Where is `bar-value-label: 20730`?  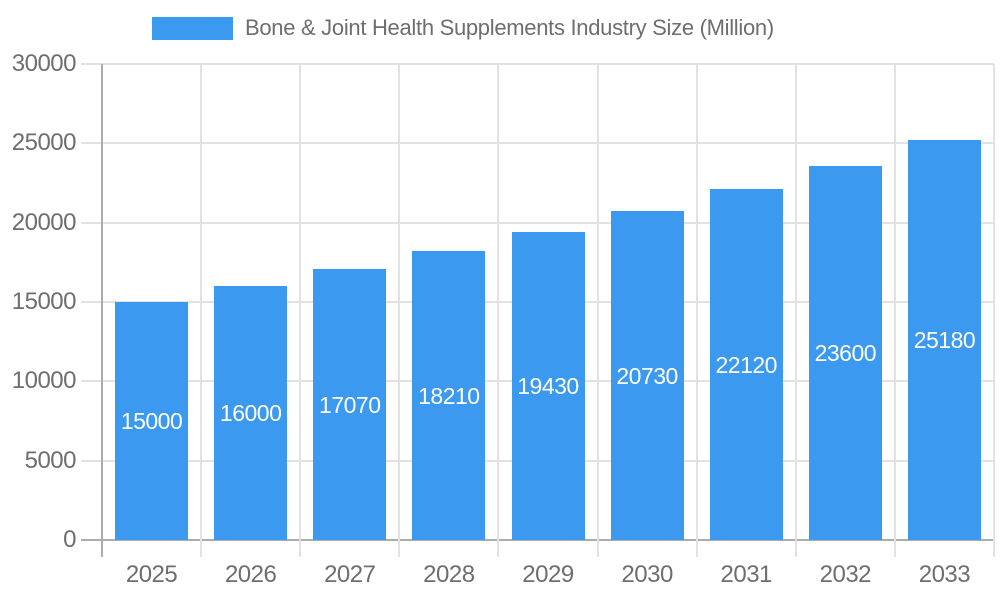
bar-value-label: 20730 is located at coordinates (647, 375).